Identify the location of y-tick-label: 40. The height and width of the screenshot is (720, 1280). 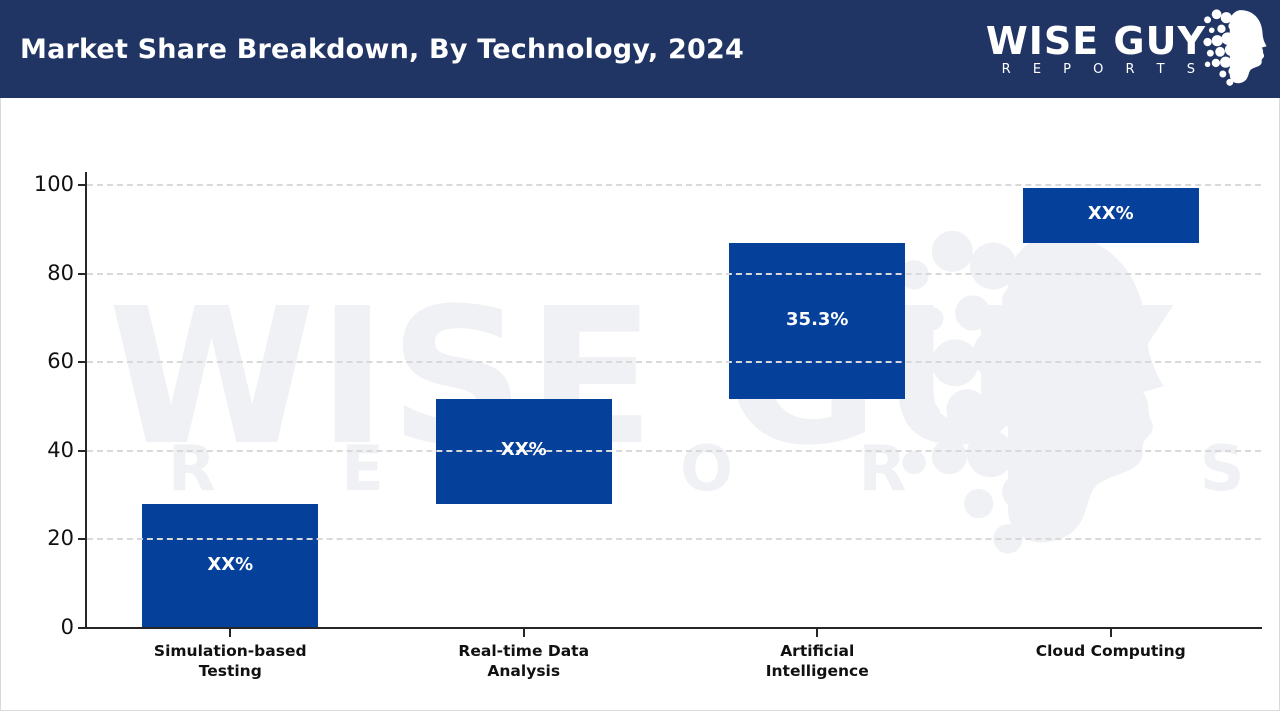
(60, 449).